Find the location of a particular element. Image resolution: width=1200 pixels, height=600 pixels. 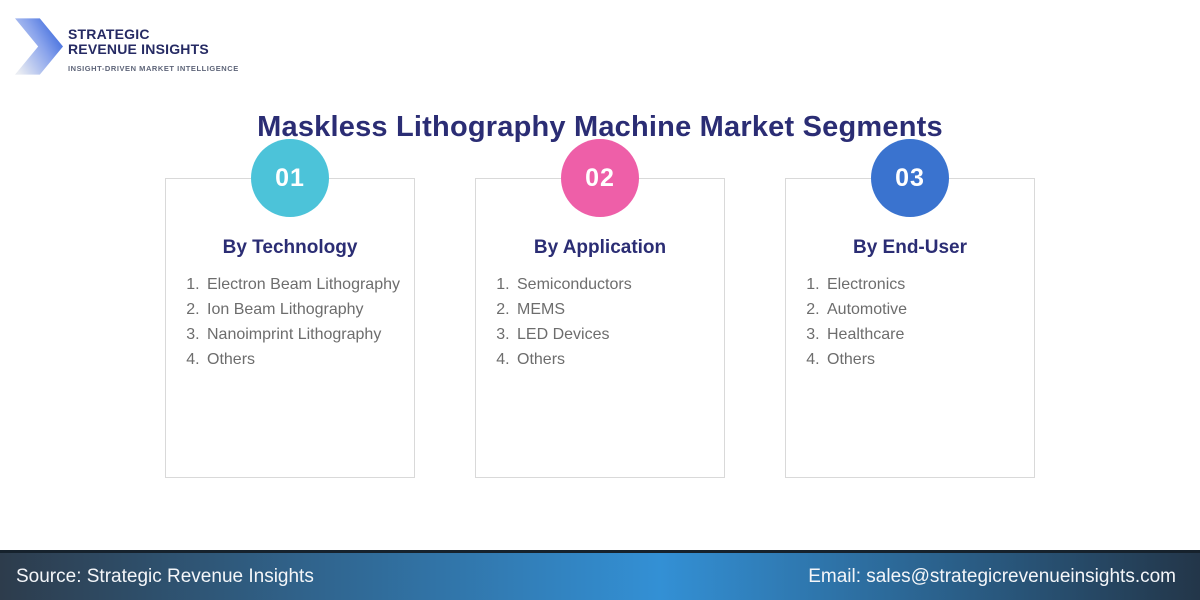

logo-tagline: INSIGHT-DRIVEN MARKET INTELLIGENCE is located at coordinates (153, 68).